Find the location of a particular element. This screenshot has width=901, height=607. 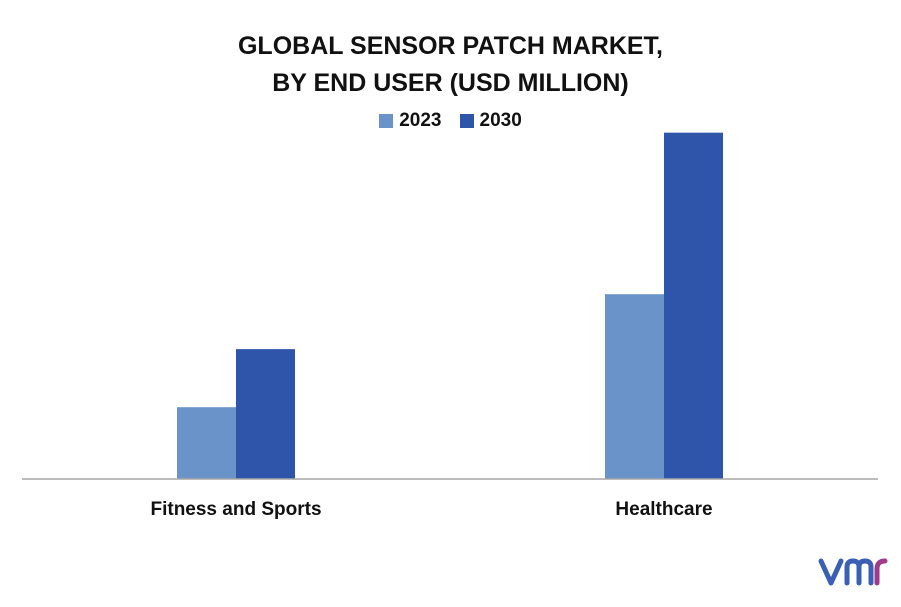

legend-item-2030: 2030 is located at coordinates (490, 121).